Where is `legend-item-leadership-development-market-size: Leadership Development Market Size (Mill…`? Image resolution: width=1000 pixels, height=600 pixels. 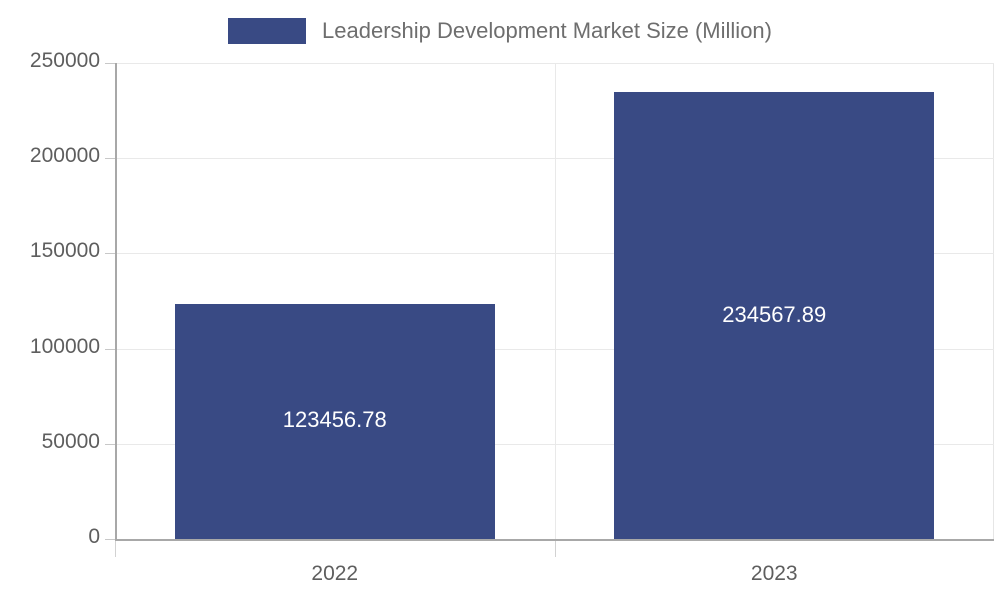 legend-item-leadership-development-market-size: Leadership Development Market Size (Mill… is located at coordinates (500, 31).